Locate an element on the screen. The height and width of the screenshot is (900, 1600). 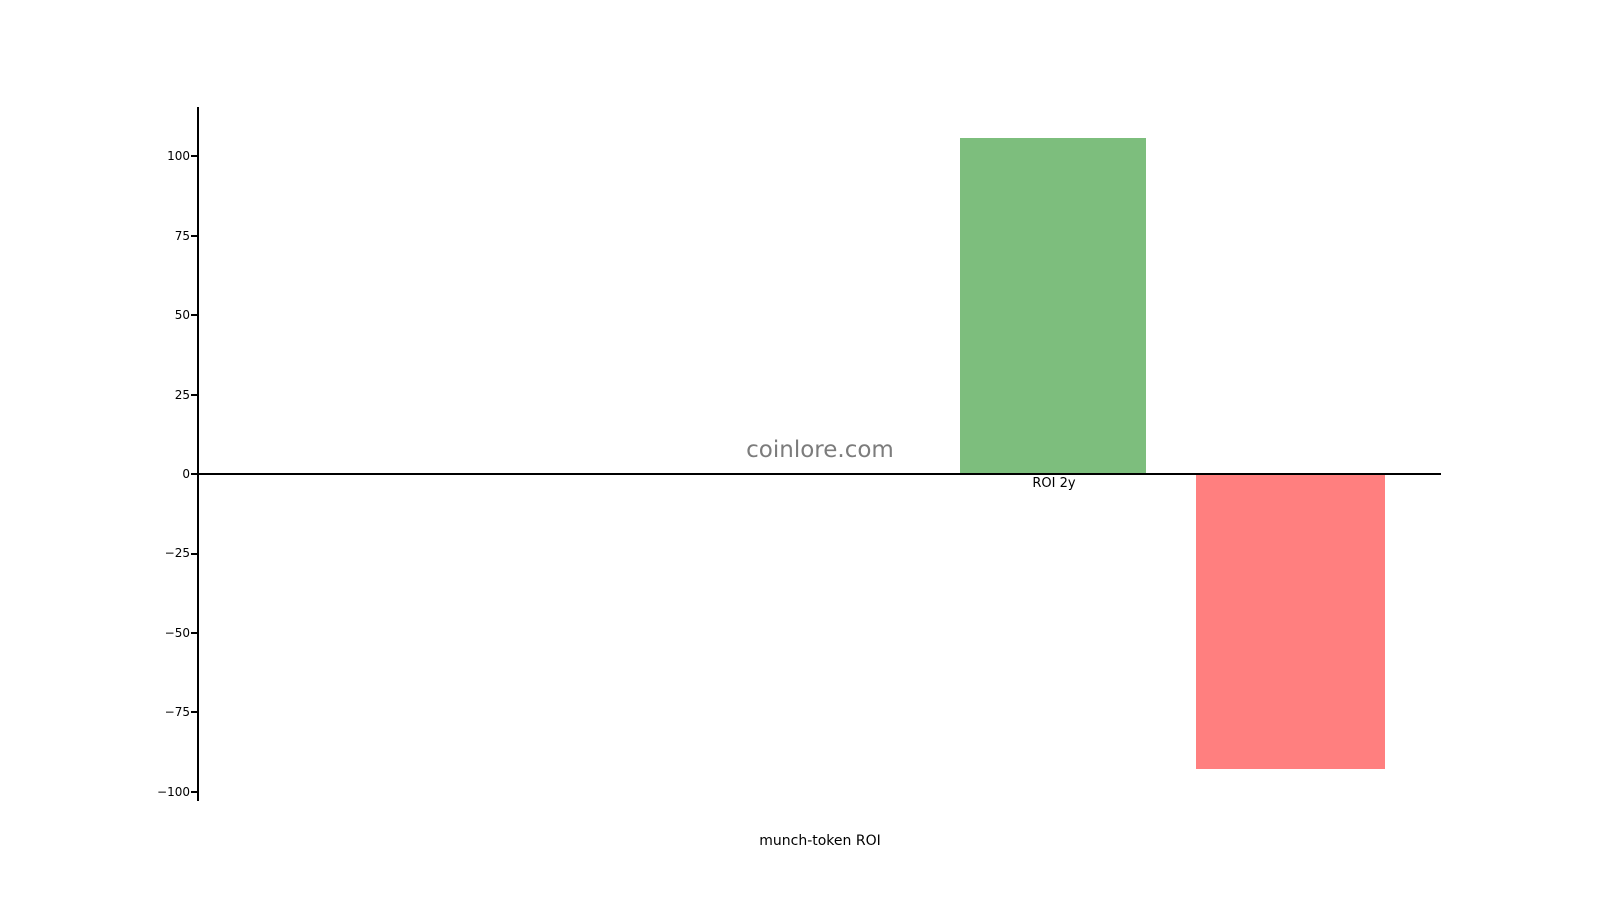
x-axis-title: munch-token ROI is located at coordinates (820, 841).